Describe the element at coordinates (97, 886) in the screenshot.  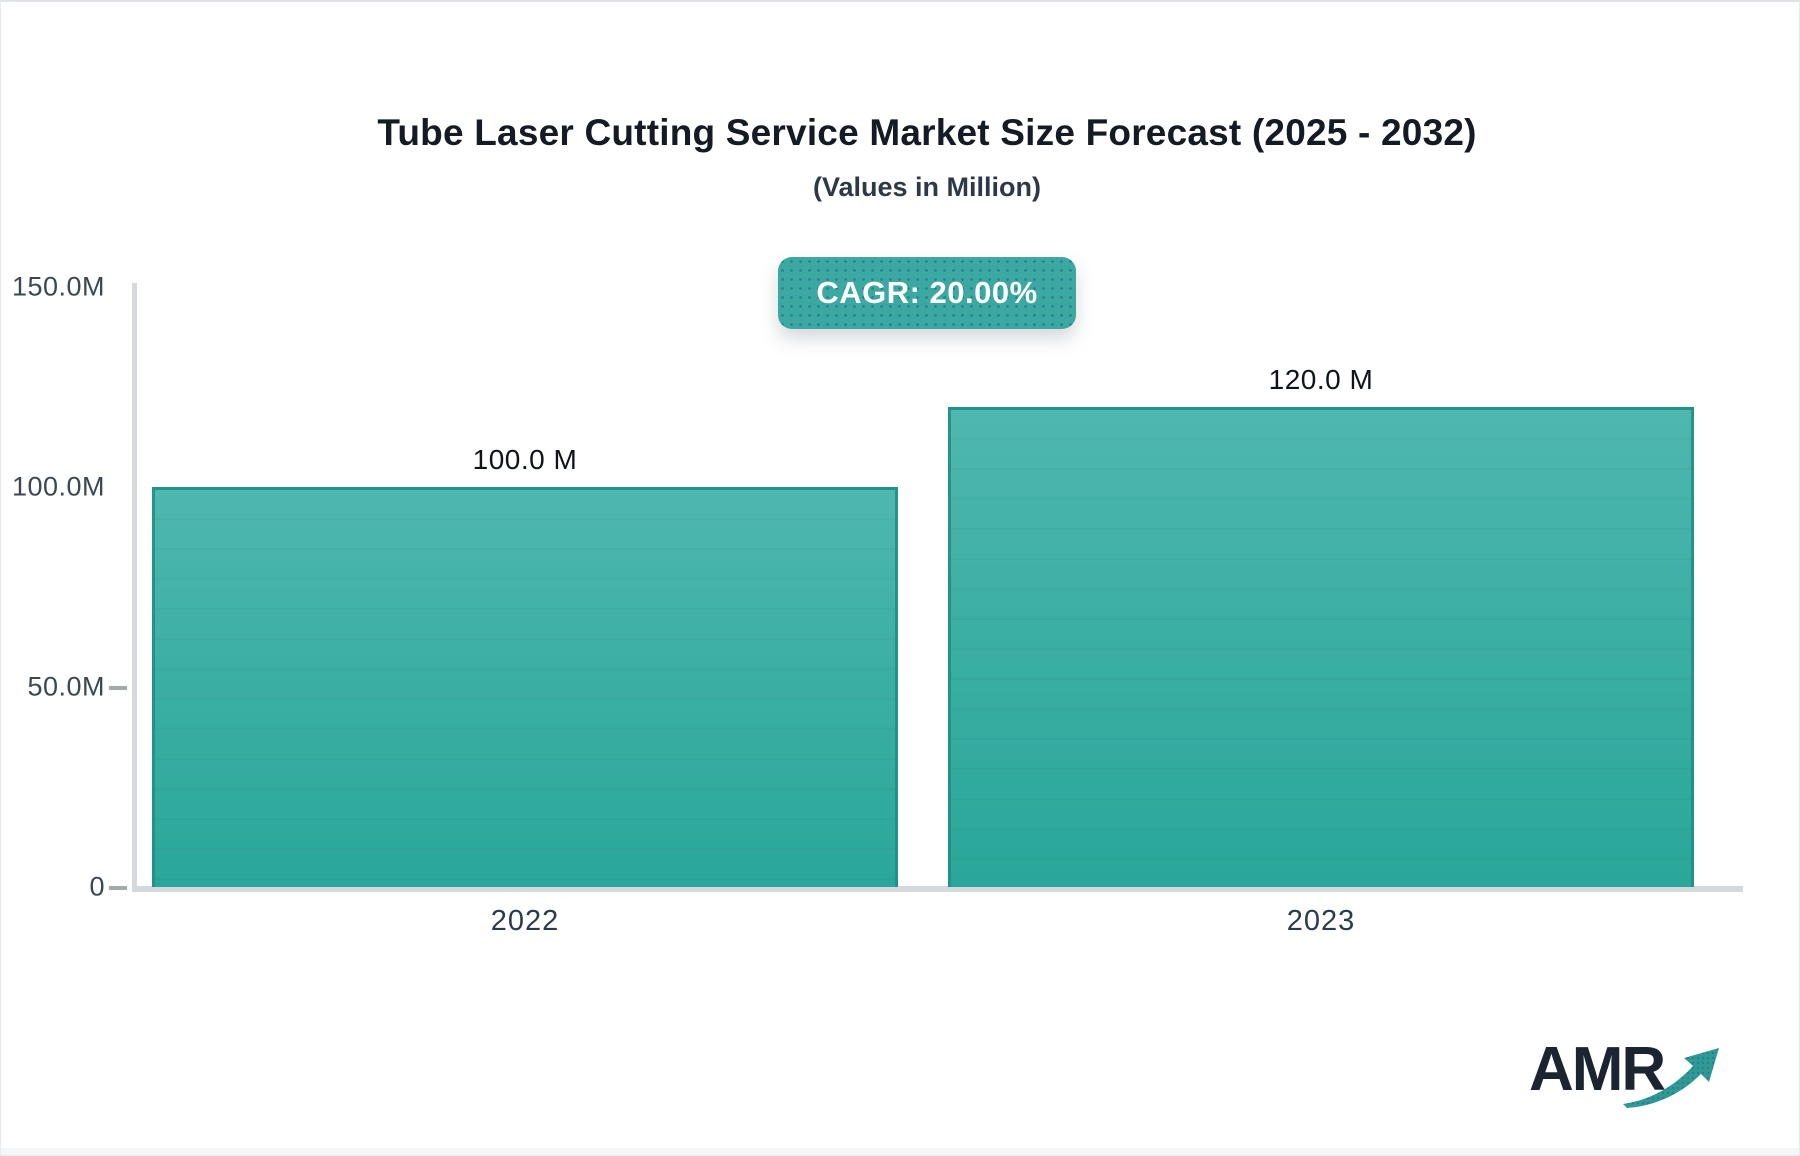
I see `y-axis-tick-label-0: 0` at that location.